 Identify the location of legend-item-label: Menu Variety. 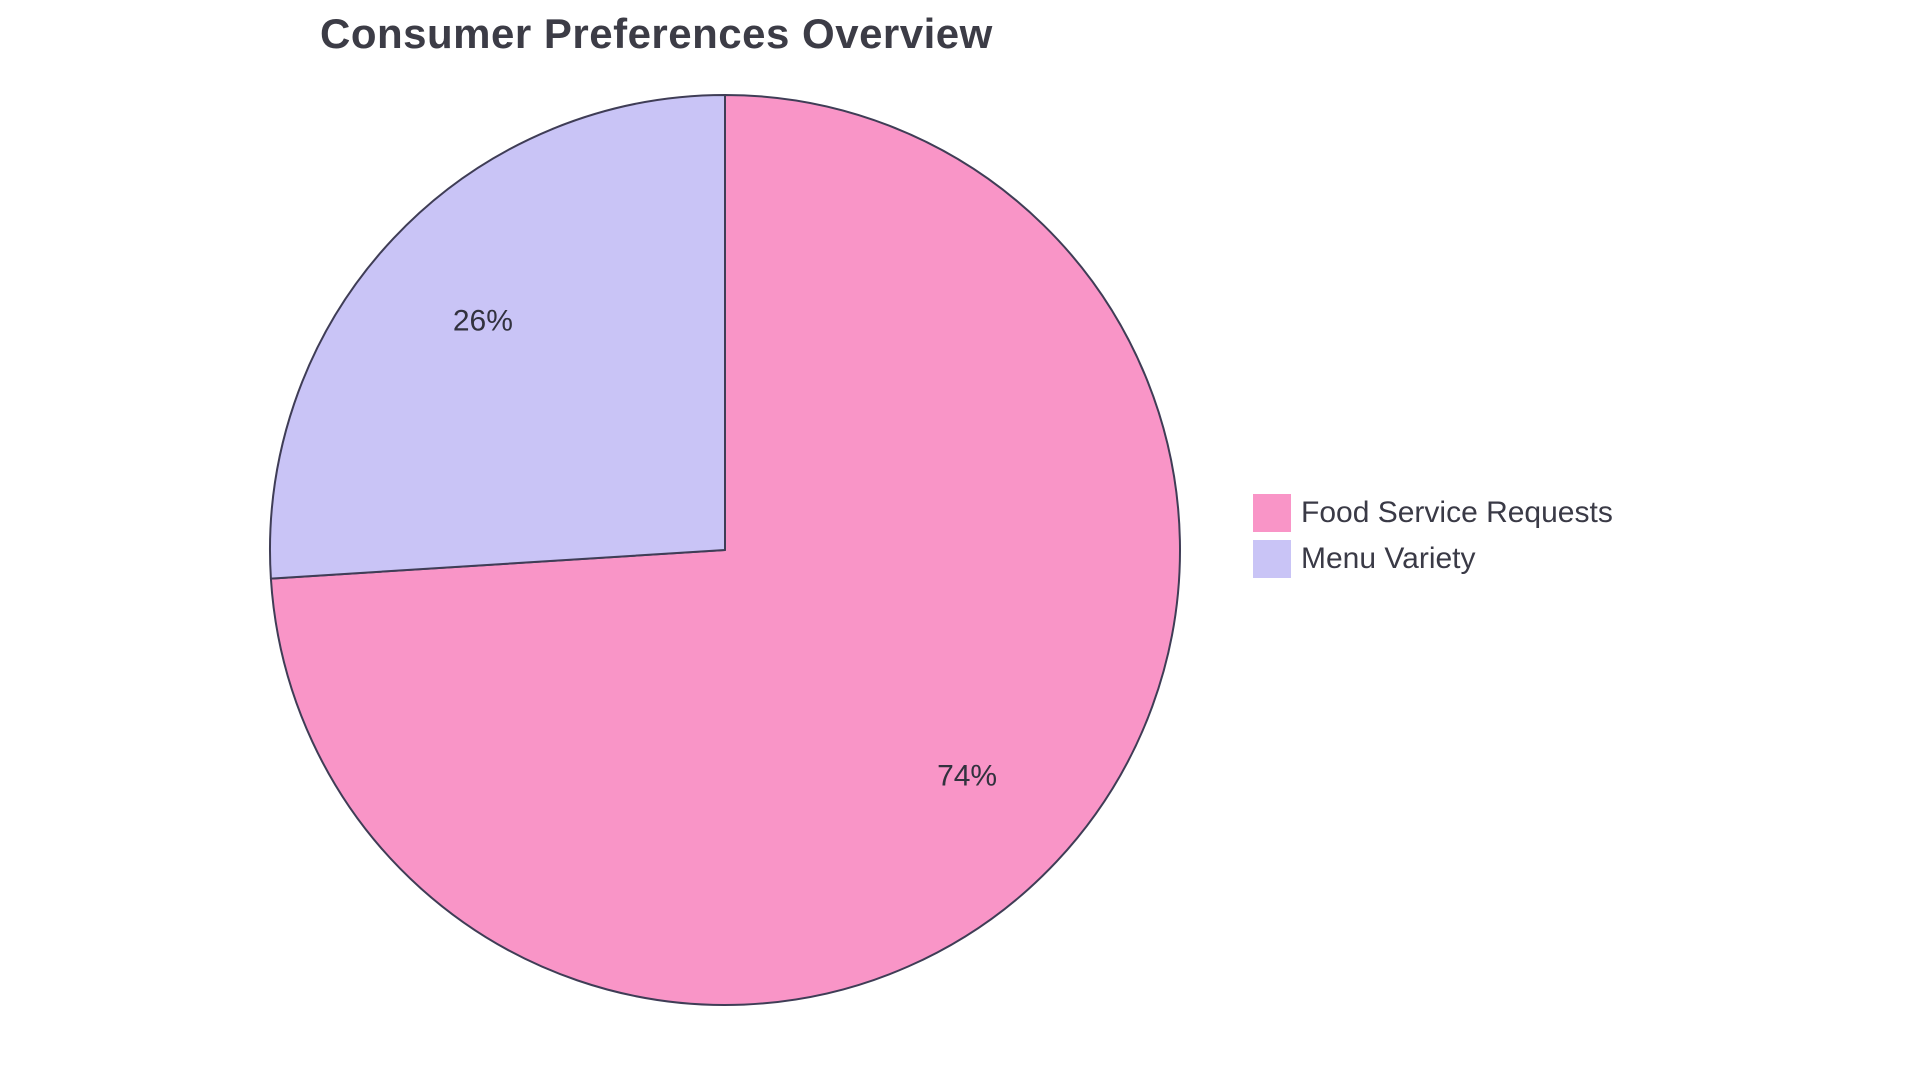
(1388, 558).